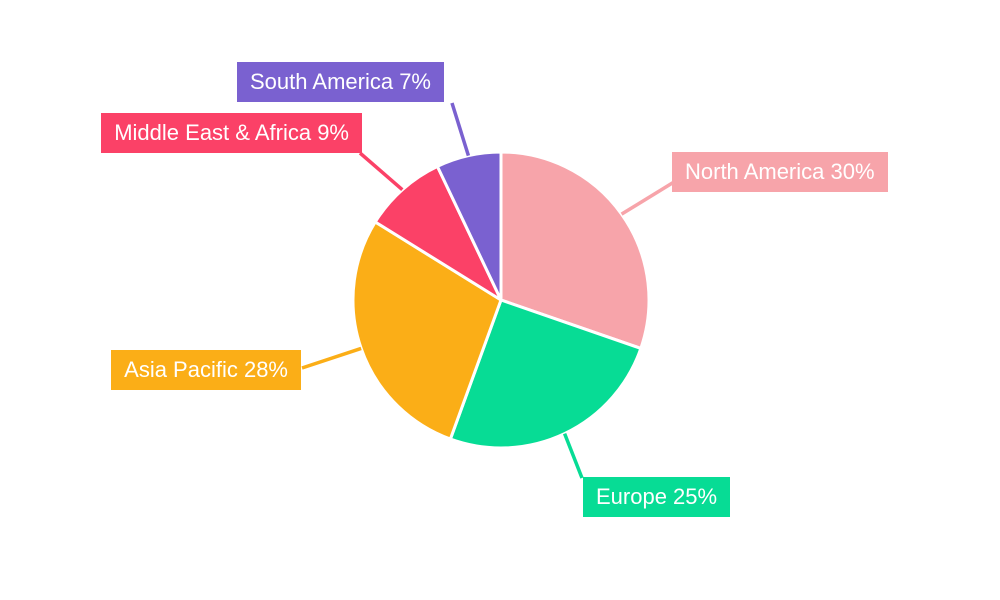  I want to click on pie-label-middle-east-africa: Middle East & Africa 9%, so click(231, 133).